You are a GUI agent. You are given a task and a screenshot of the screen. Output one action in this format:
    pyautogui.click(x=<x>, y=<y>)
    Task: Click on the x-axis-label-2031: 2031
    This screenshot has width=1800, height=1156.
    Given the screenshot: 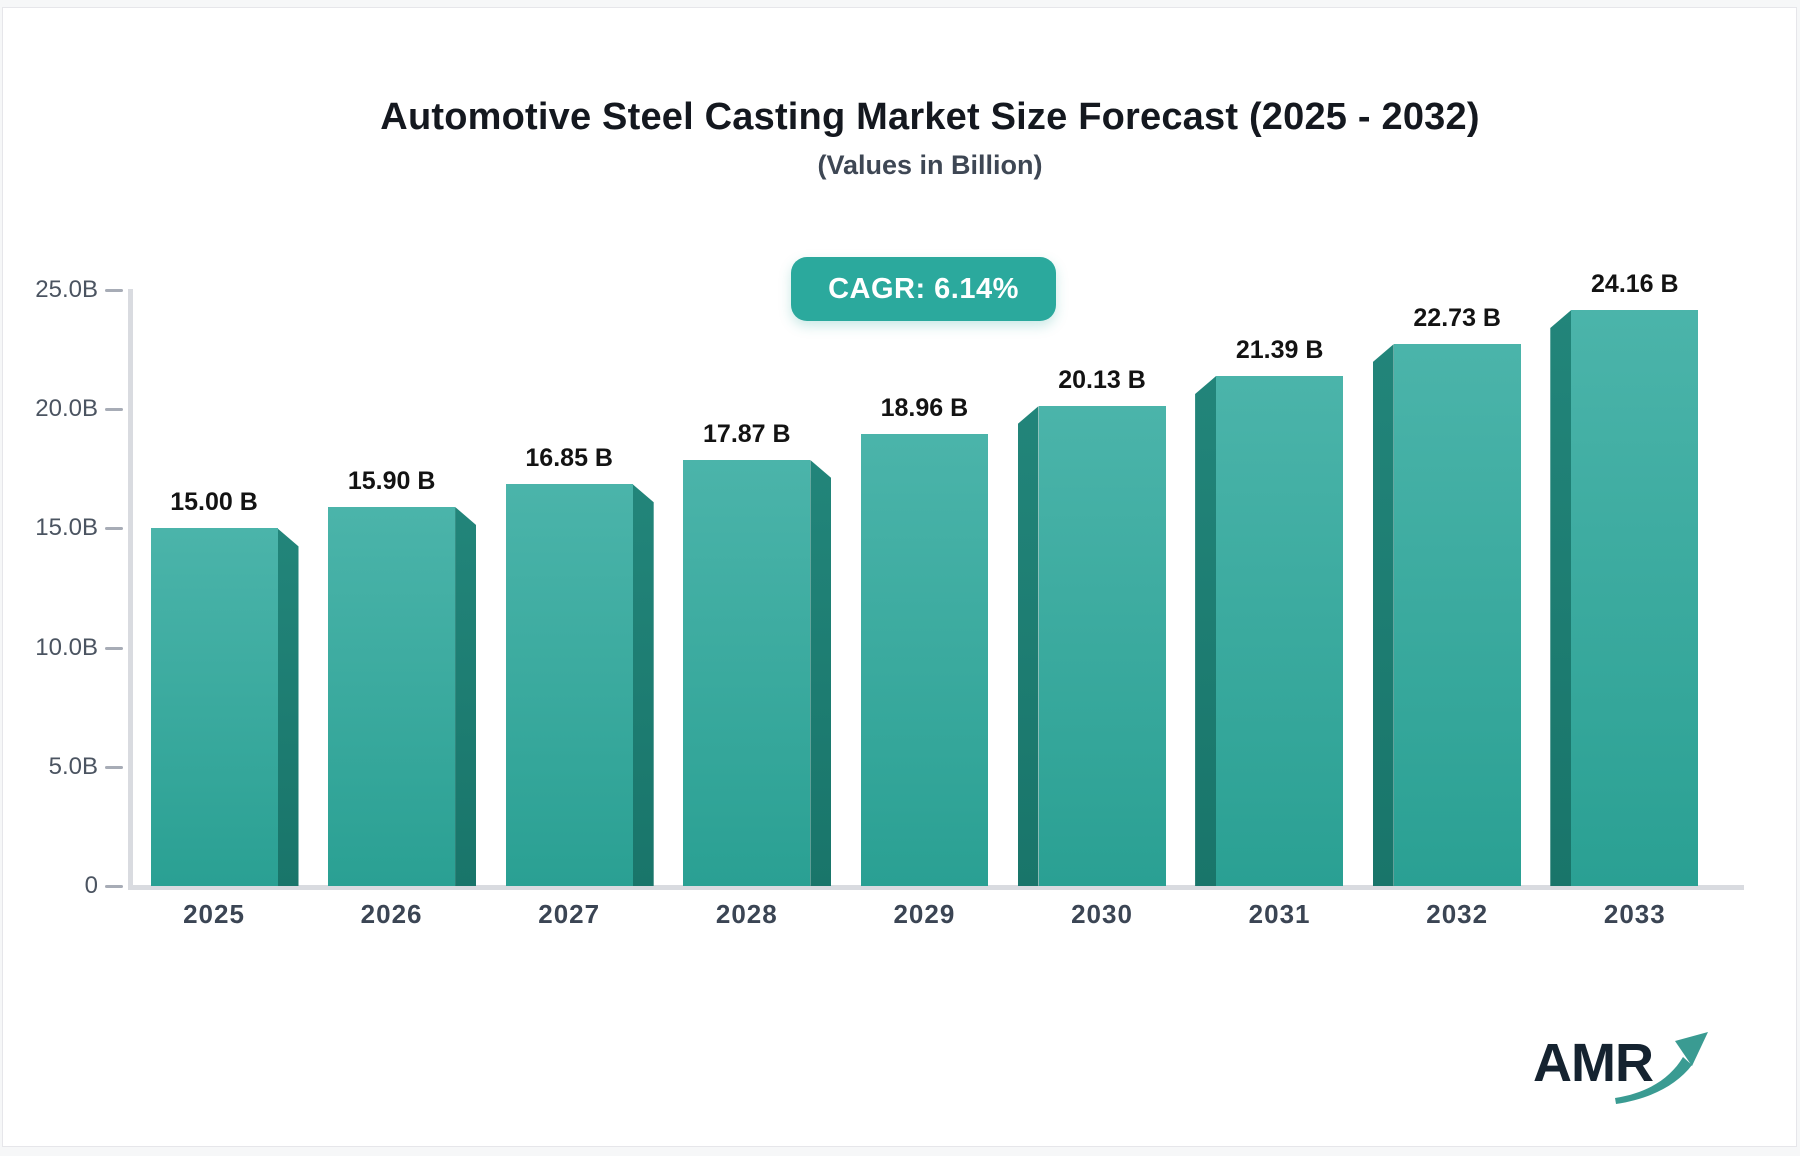 What is the action you would take?
    pyautogui.click(x=1279, y=914)
    